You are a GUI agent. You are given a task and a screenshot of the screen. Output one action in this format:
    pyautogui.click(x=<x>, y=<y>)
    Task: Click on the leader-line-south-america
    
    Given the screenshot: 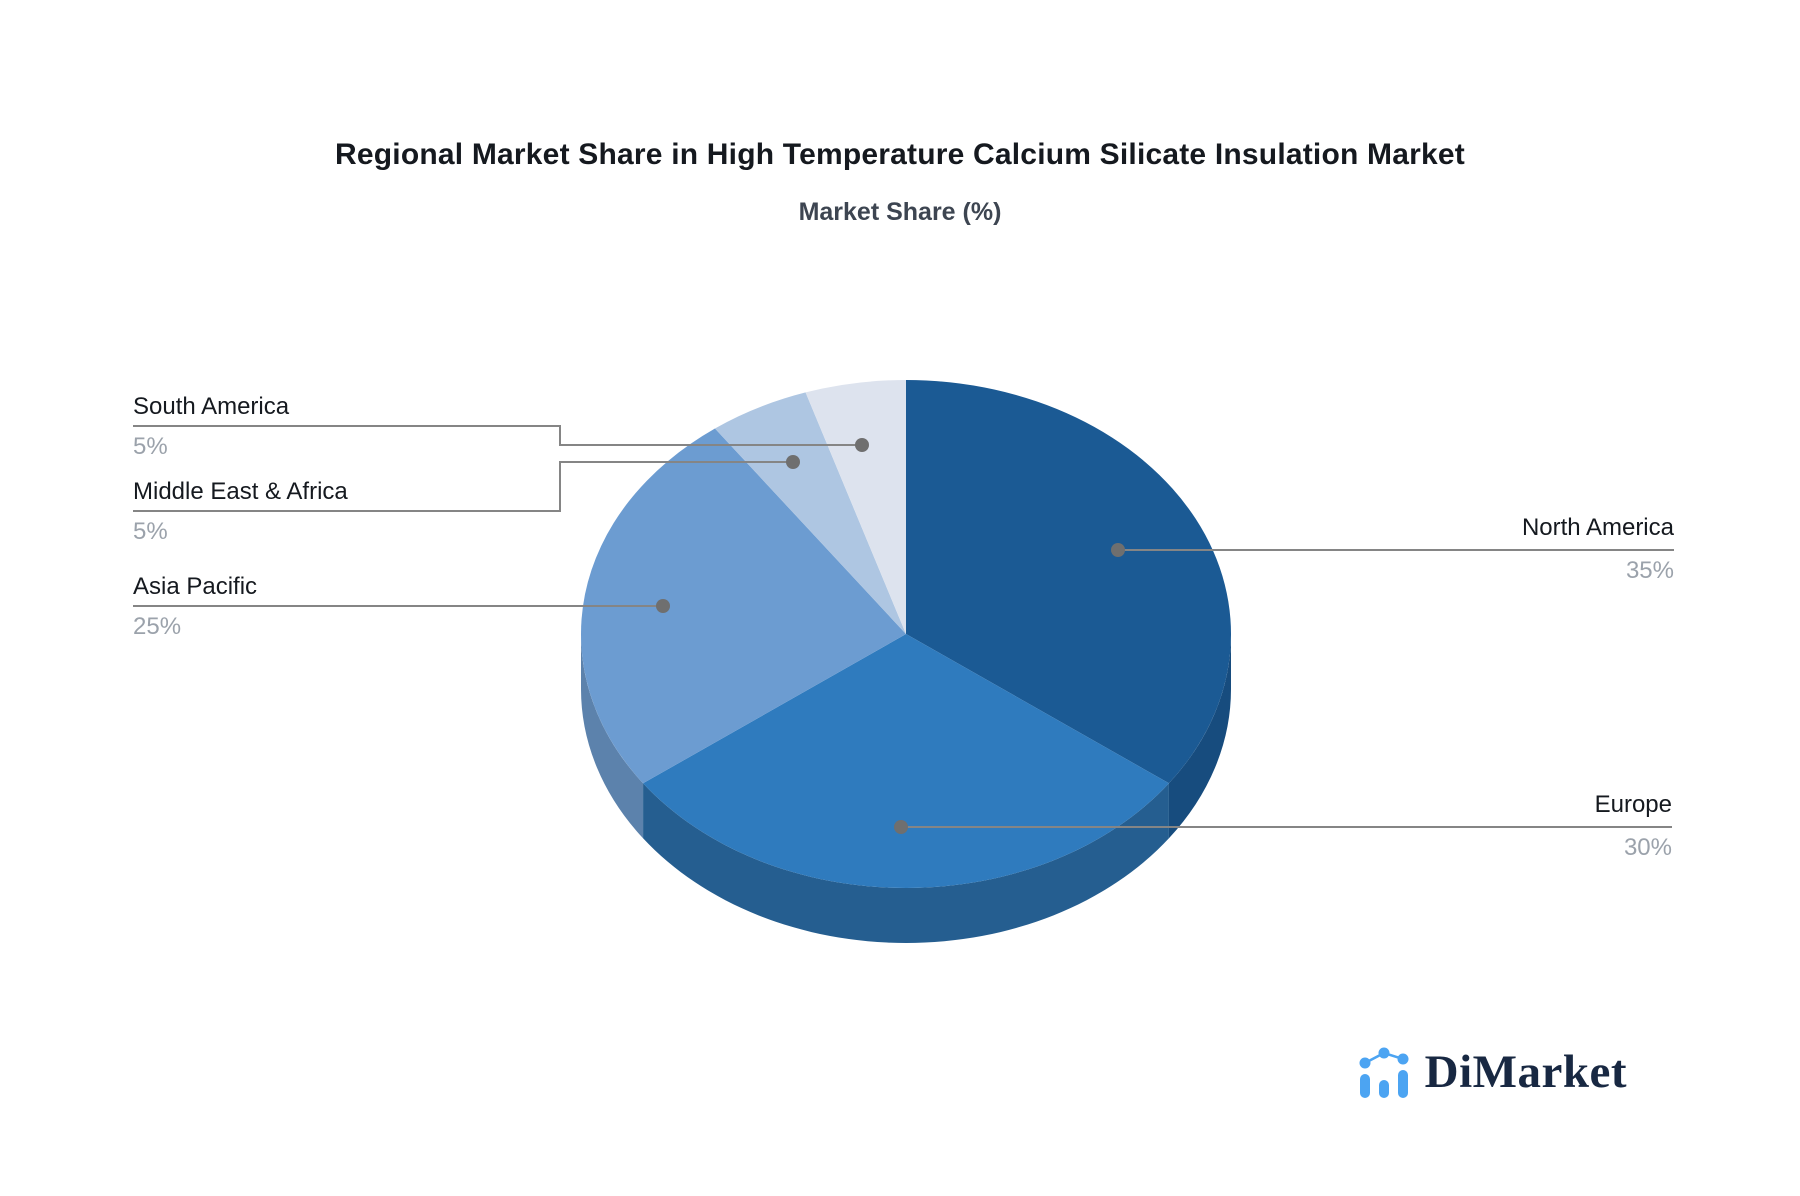 What is the action you would take?
    pyautogui.click(x=497, y=435)
    